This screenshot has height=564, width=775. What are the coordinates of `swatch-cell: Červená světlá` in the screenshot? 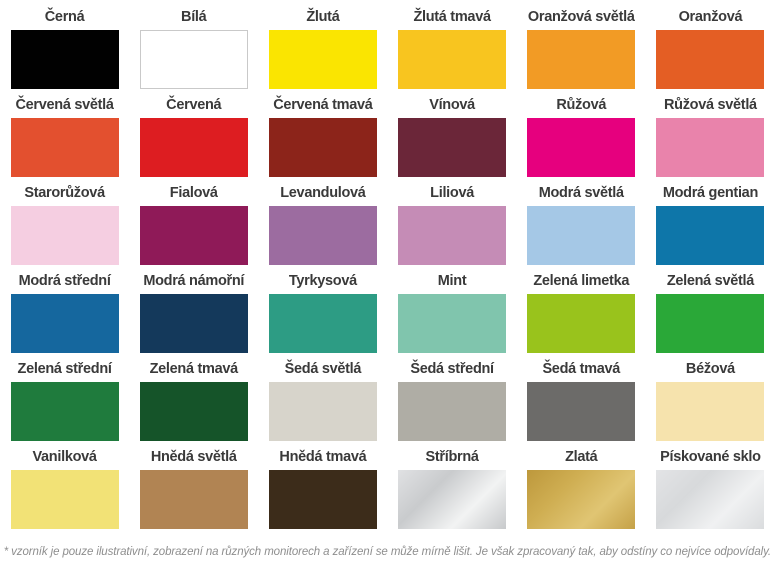 It's located at (64, 136).